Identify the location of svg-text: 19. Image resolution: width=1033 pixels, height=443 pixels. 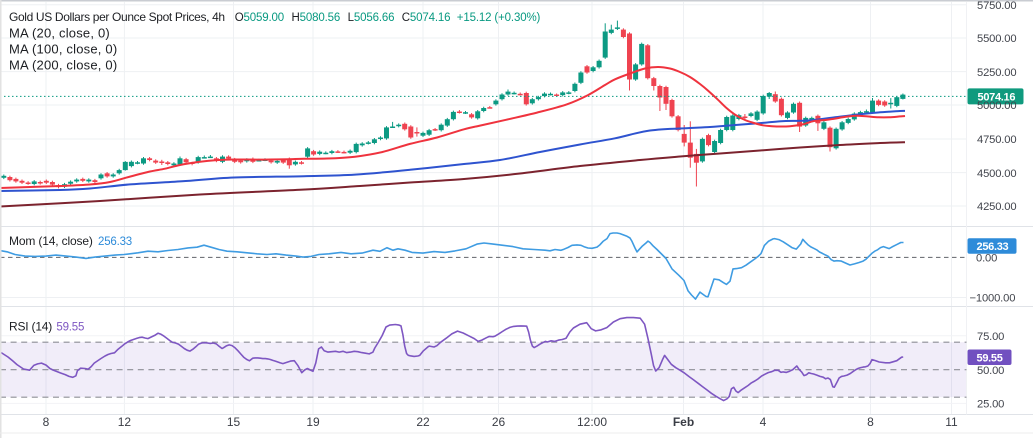
(313, 422).